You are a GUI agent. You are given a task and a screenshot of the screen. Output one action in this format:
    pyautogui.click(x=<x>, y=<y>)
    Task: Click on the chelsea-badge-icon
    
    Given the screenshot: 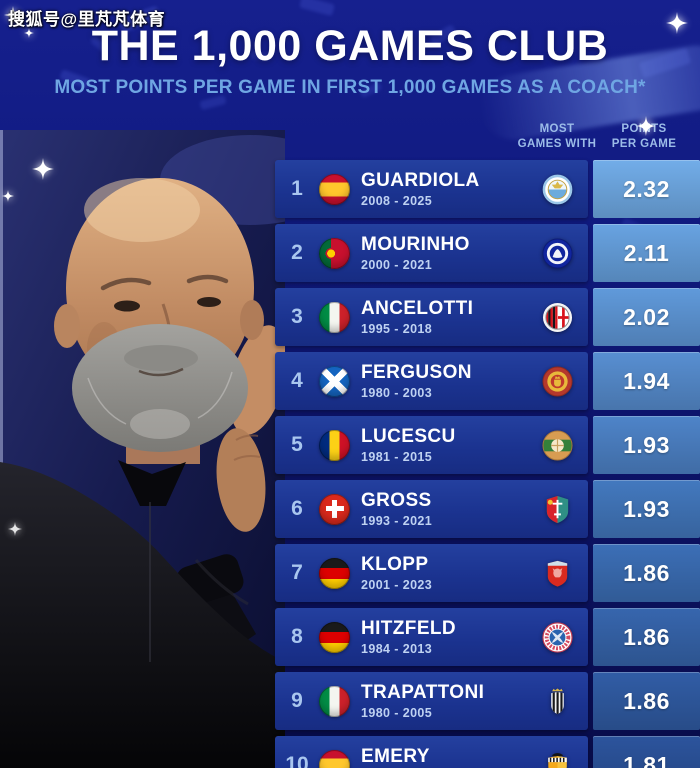 What is the action you would take?
    pyautogui.click(x=557, y=253)
    